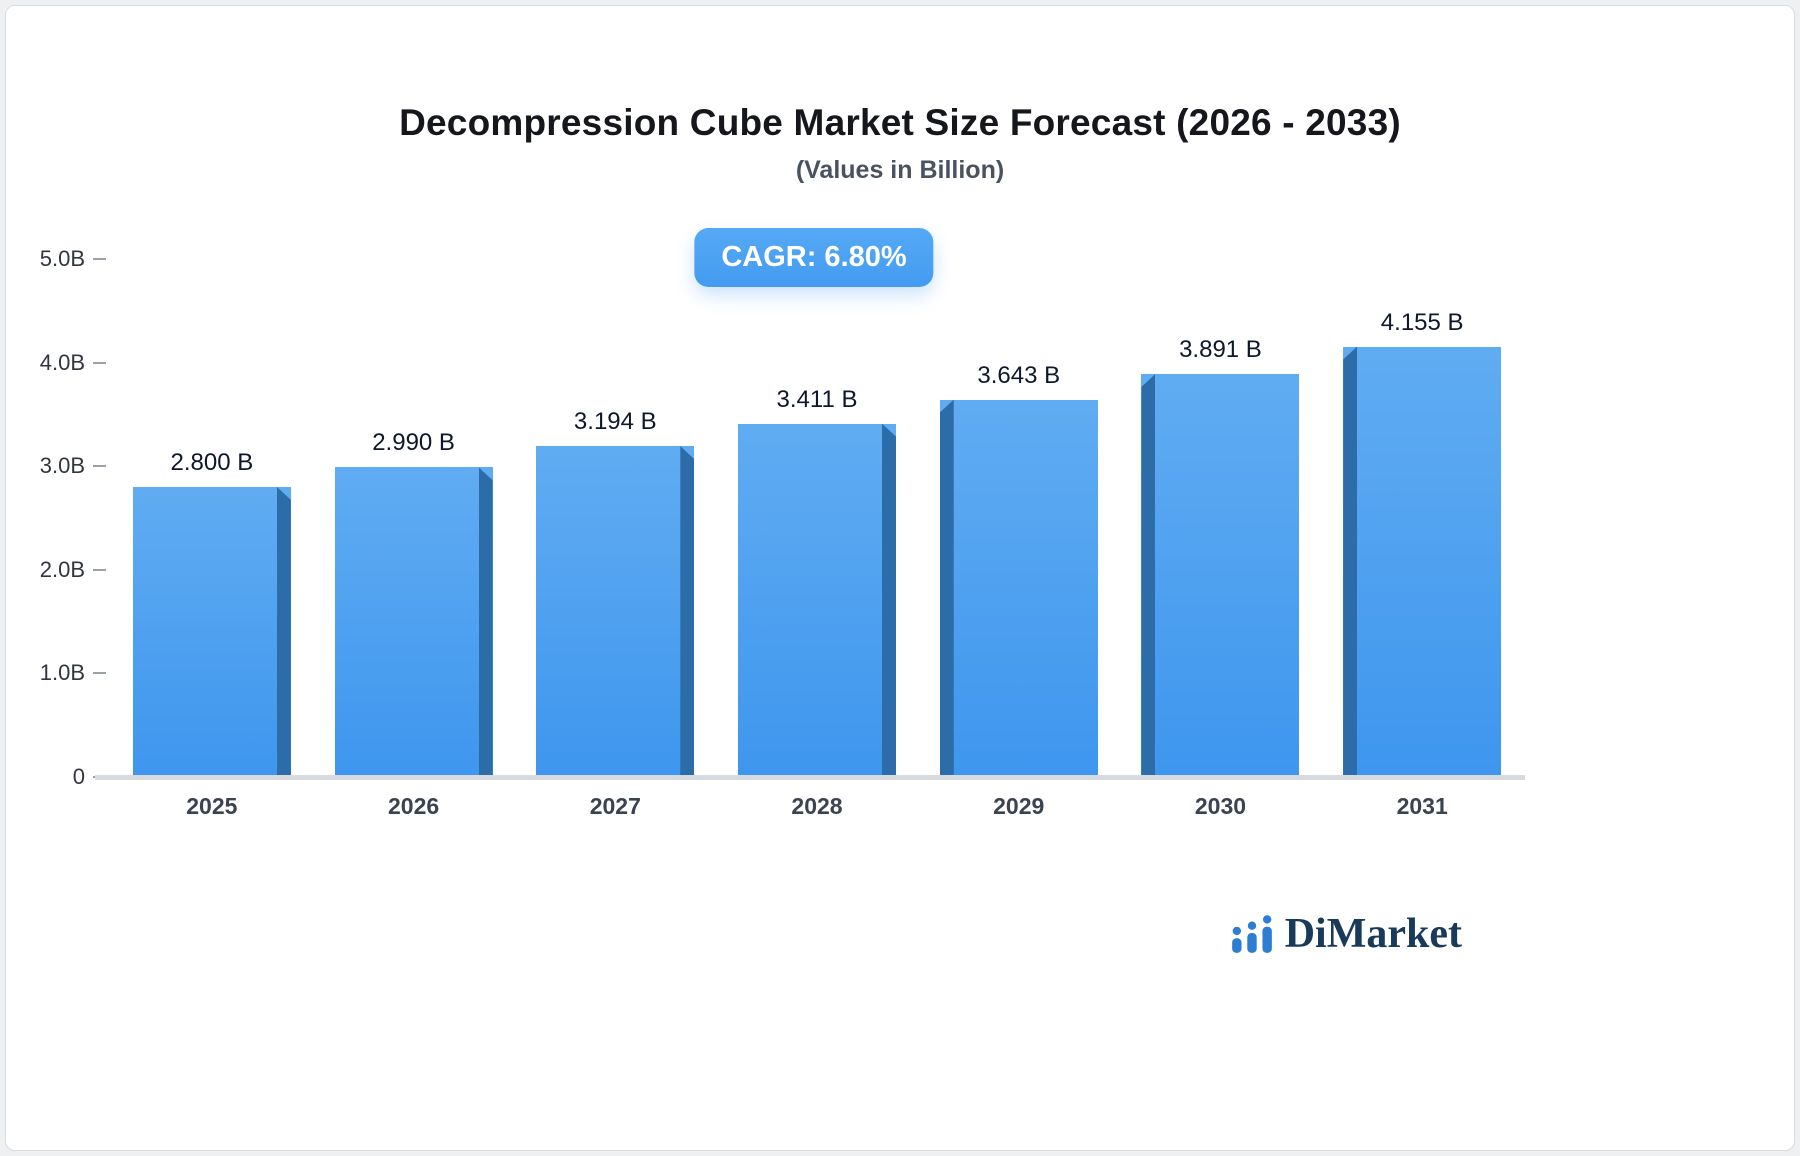 This screenshot has height=1156, width=1800. What do you see at coordinates (810, 777) in the screenshot?
I see `x-axis-line` at bounding box center [810, 777].